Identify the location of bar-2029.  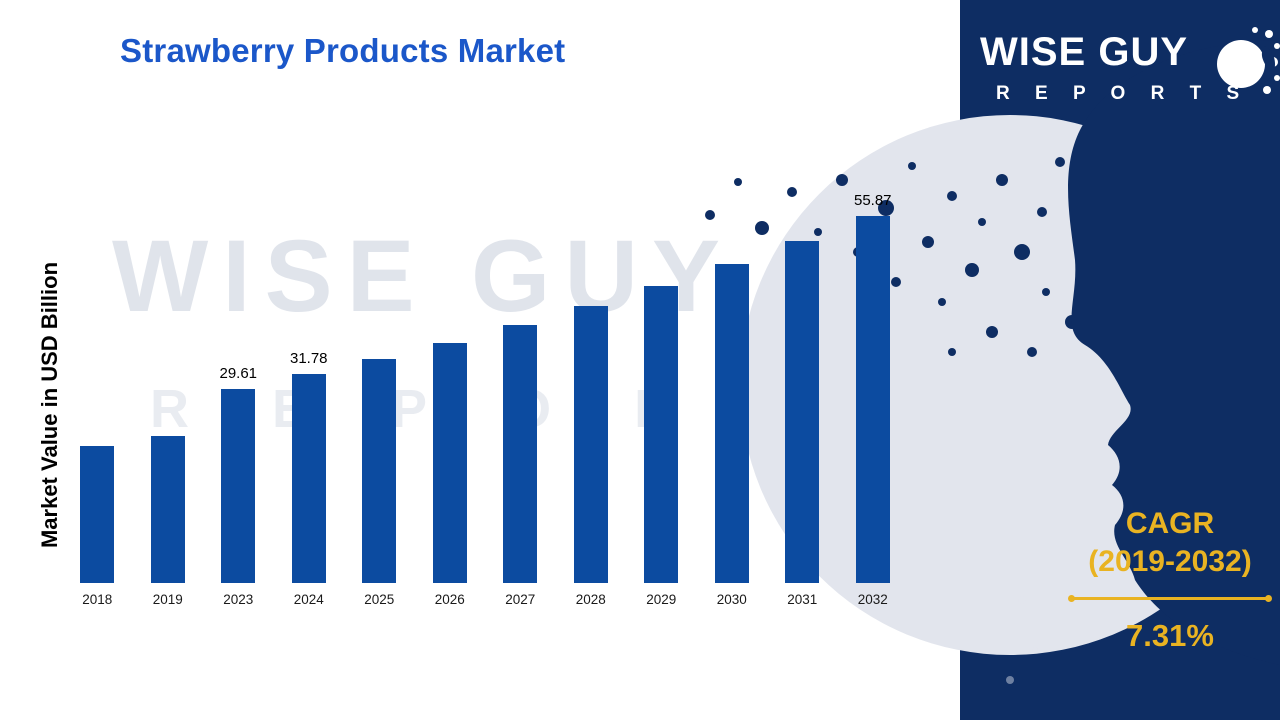
(661, 434).